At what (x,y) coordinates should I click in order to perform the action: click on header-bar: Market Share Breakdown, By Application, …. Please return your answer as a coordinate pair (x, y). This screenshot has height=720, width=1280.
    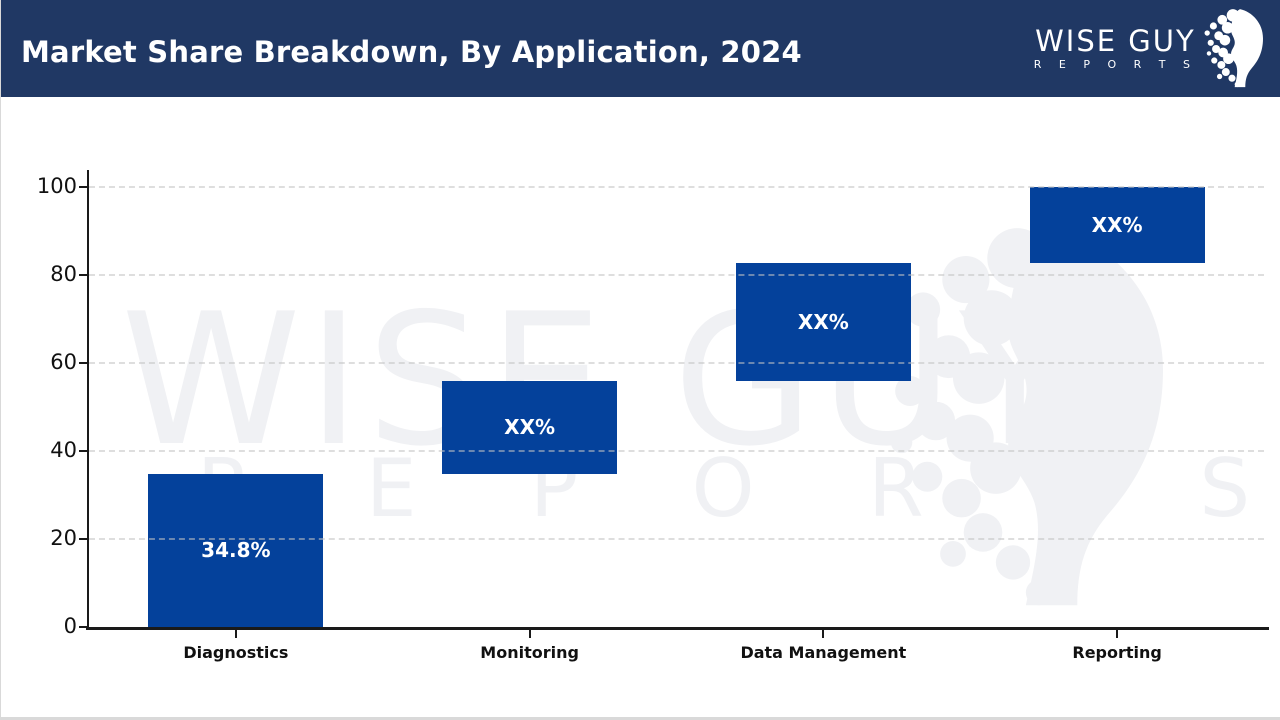
    Looking at the image, I should click on (640, 48).